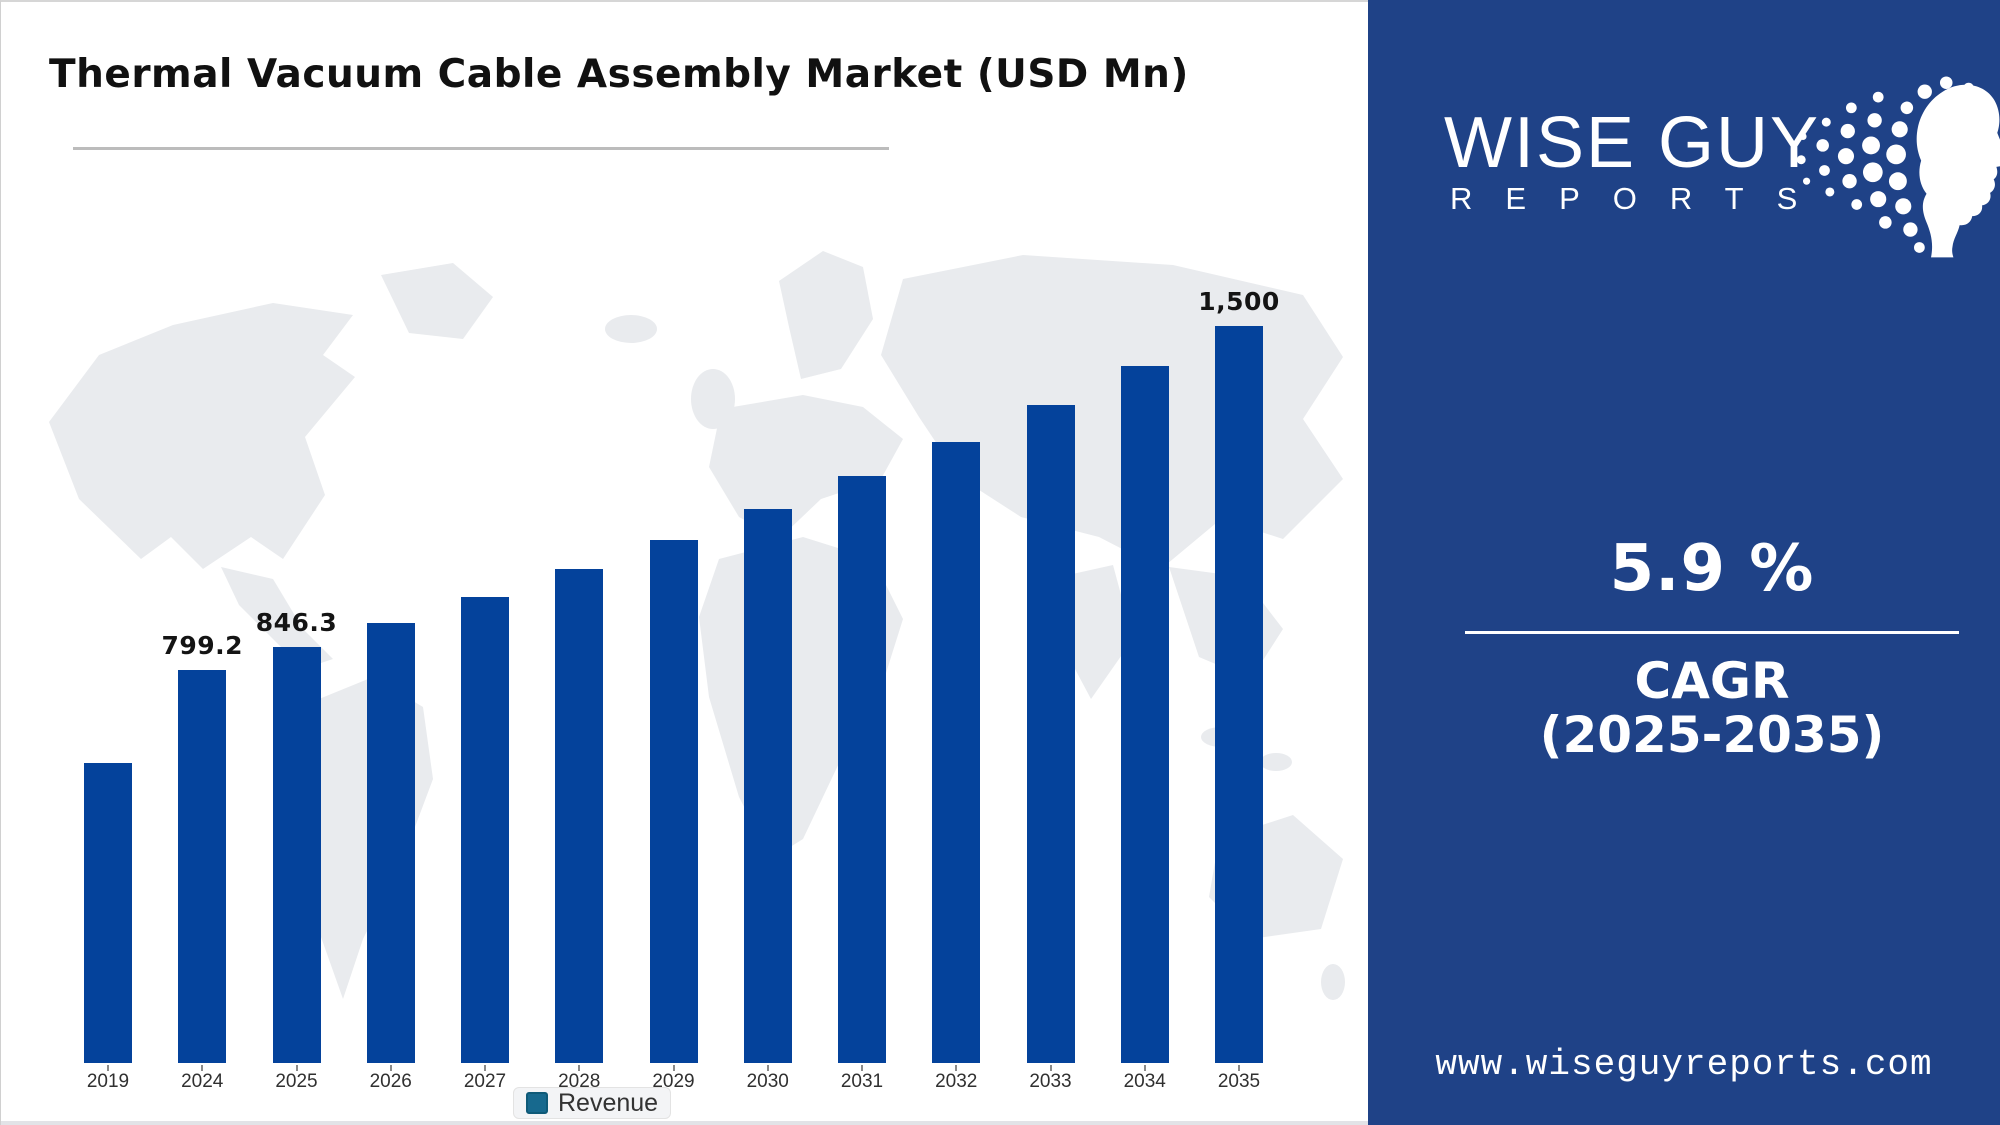  Describe the element at coordinates (108, 1081) in the screenshot. I see `x-axis-label: 2019` at that location.